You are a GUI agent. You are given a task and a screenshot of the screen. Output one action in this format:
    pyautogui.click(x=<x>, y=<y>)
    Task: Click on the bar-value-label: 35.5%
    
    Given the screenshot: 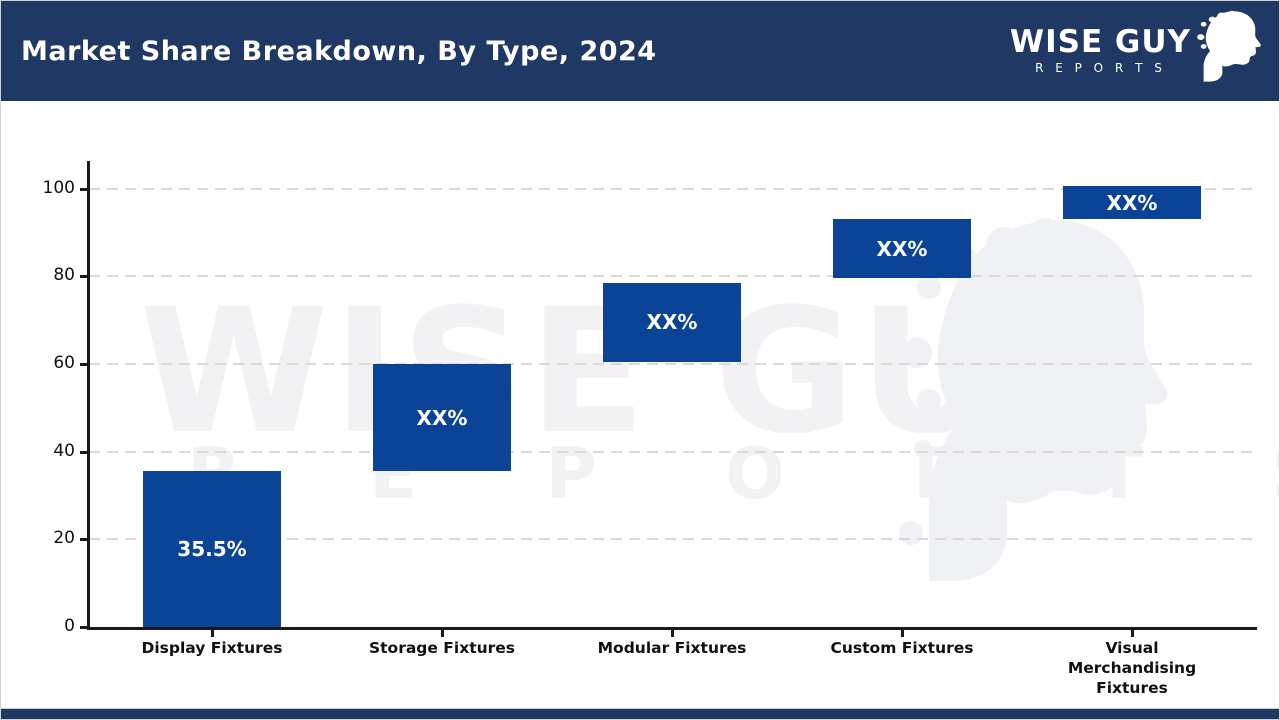 What is the action you would take?
    pyautogui.click(x=212, y=549)
    